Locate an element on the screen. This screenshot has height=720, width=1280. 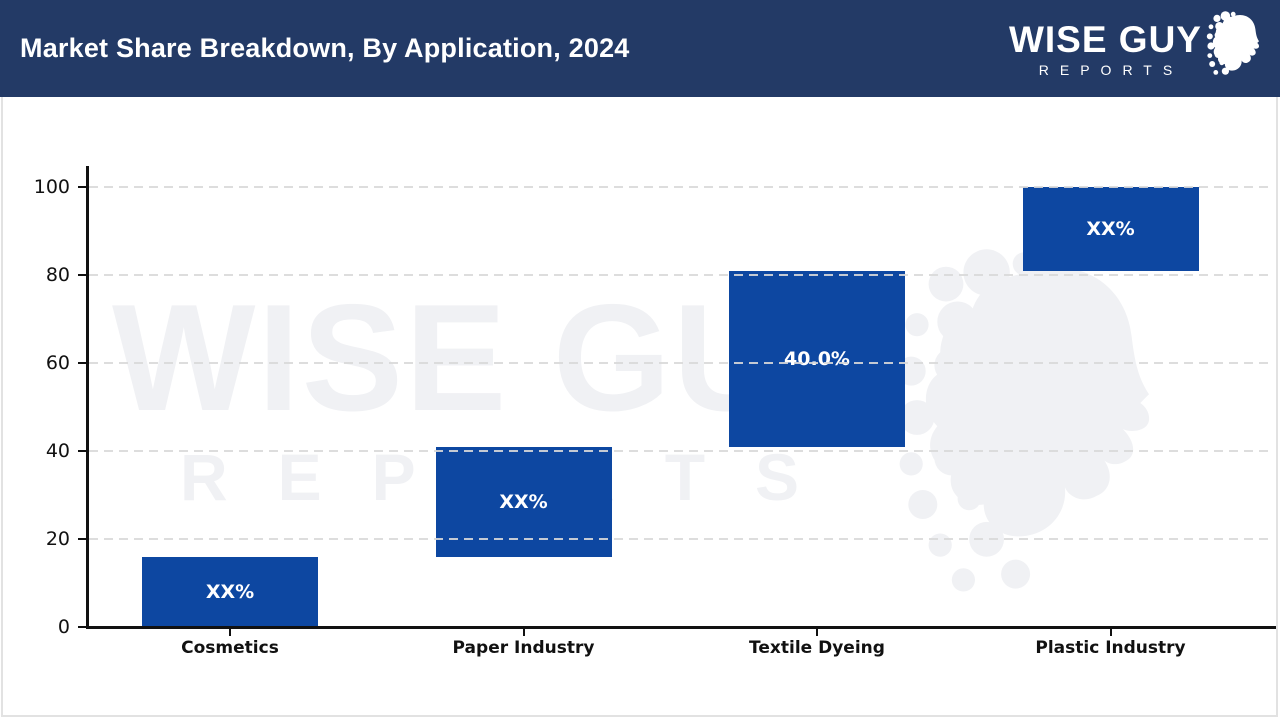
y-axis-tick-label: 40 is located at coordinates (57, 451).